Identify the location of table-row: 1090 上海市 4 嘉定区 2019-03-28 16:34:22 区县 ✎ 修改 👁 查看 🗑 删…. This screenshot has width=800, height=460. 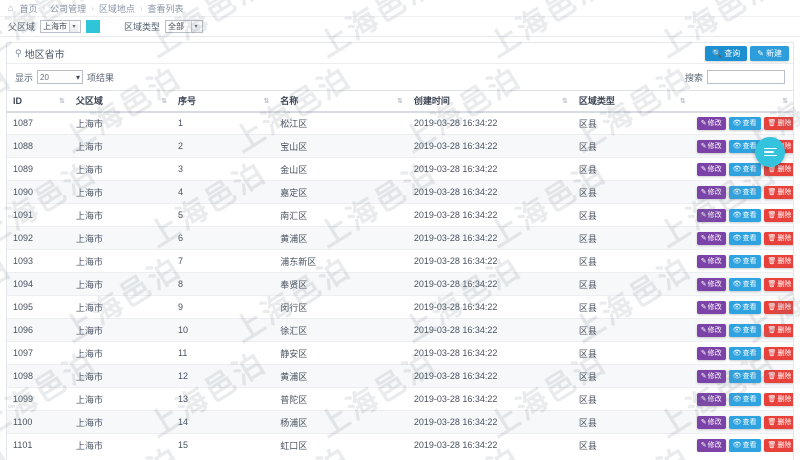
(400, 192).